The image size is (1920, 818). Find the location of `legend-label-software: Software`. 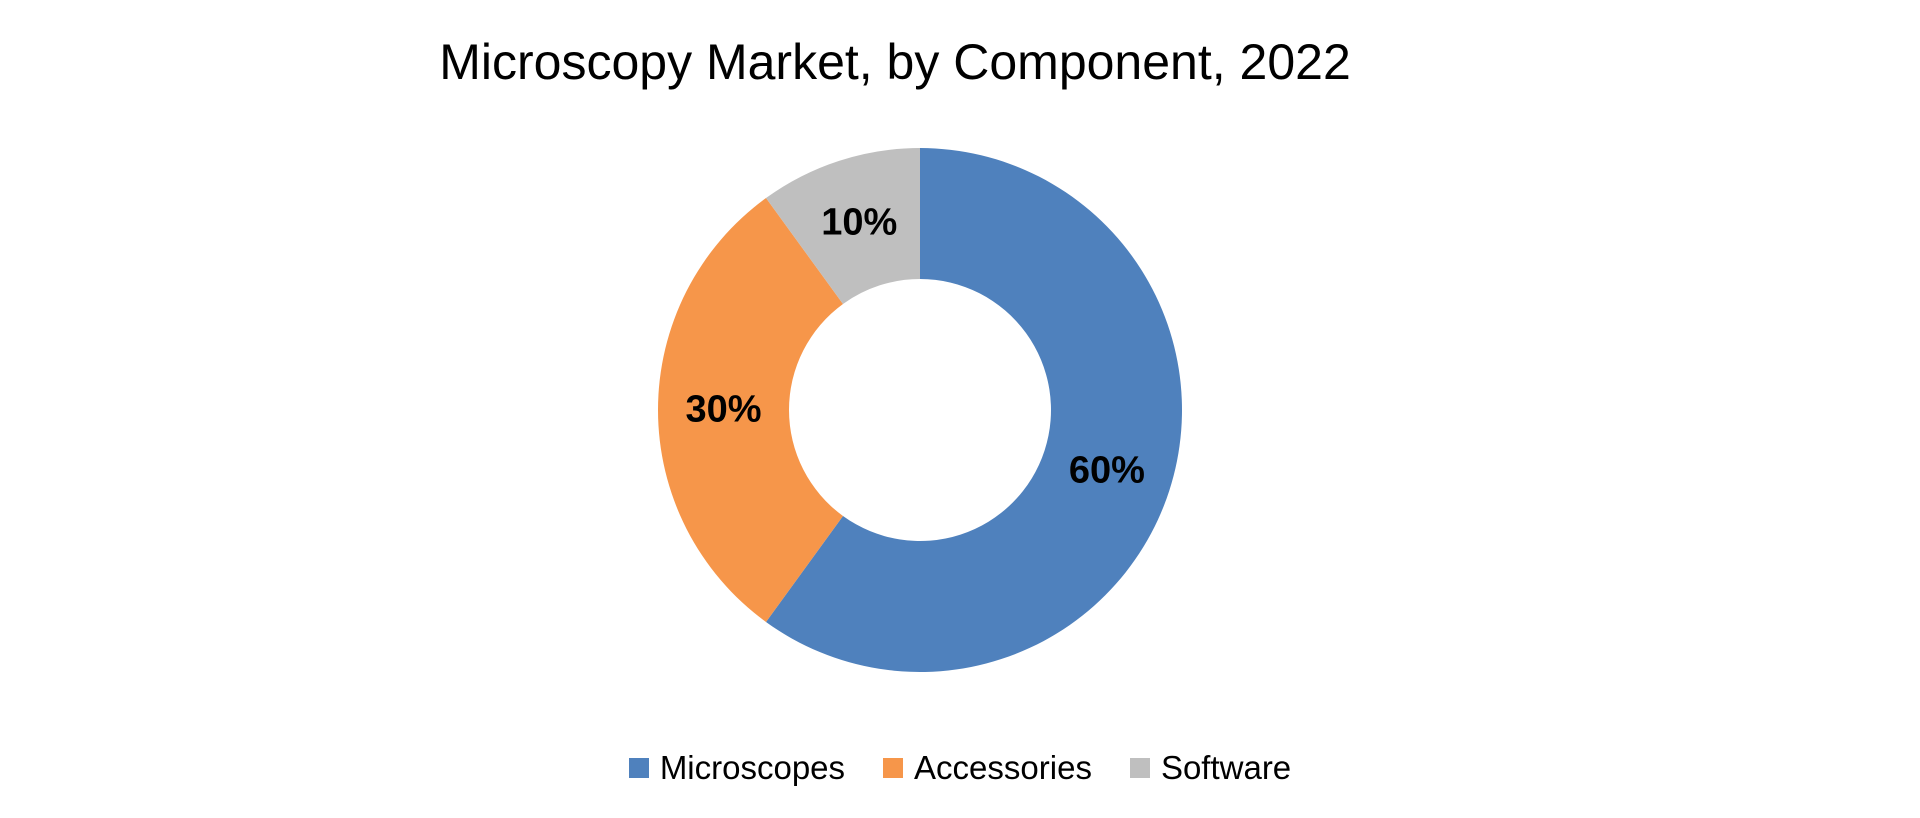

legend-label-software: Software is located at coordinates (1226, 767).